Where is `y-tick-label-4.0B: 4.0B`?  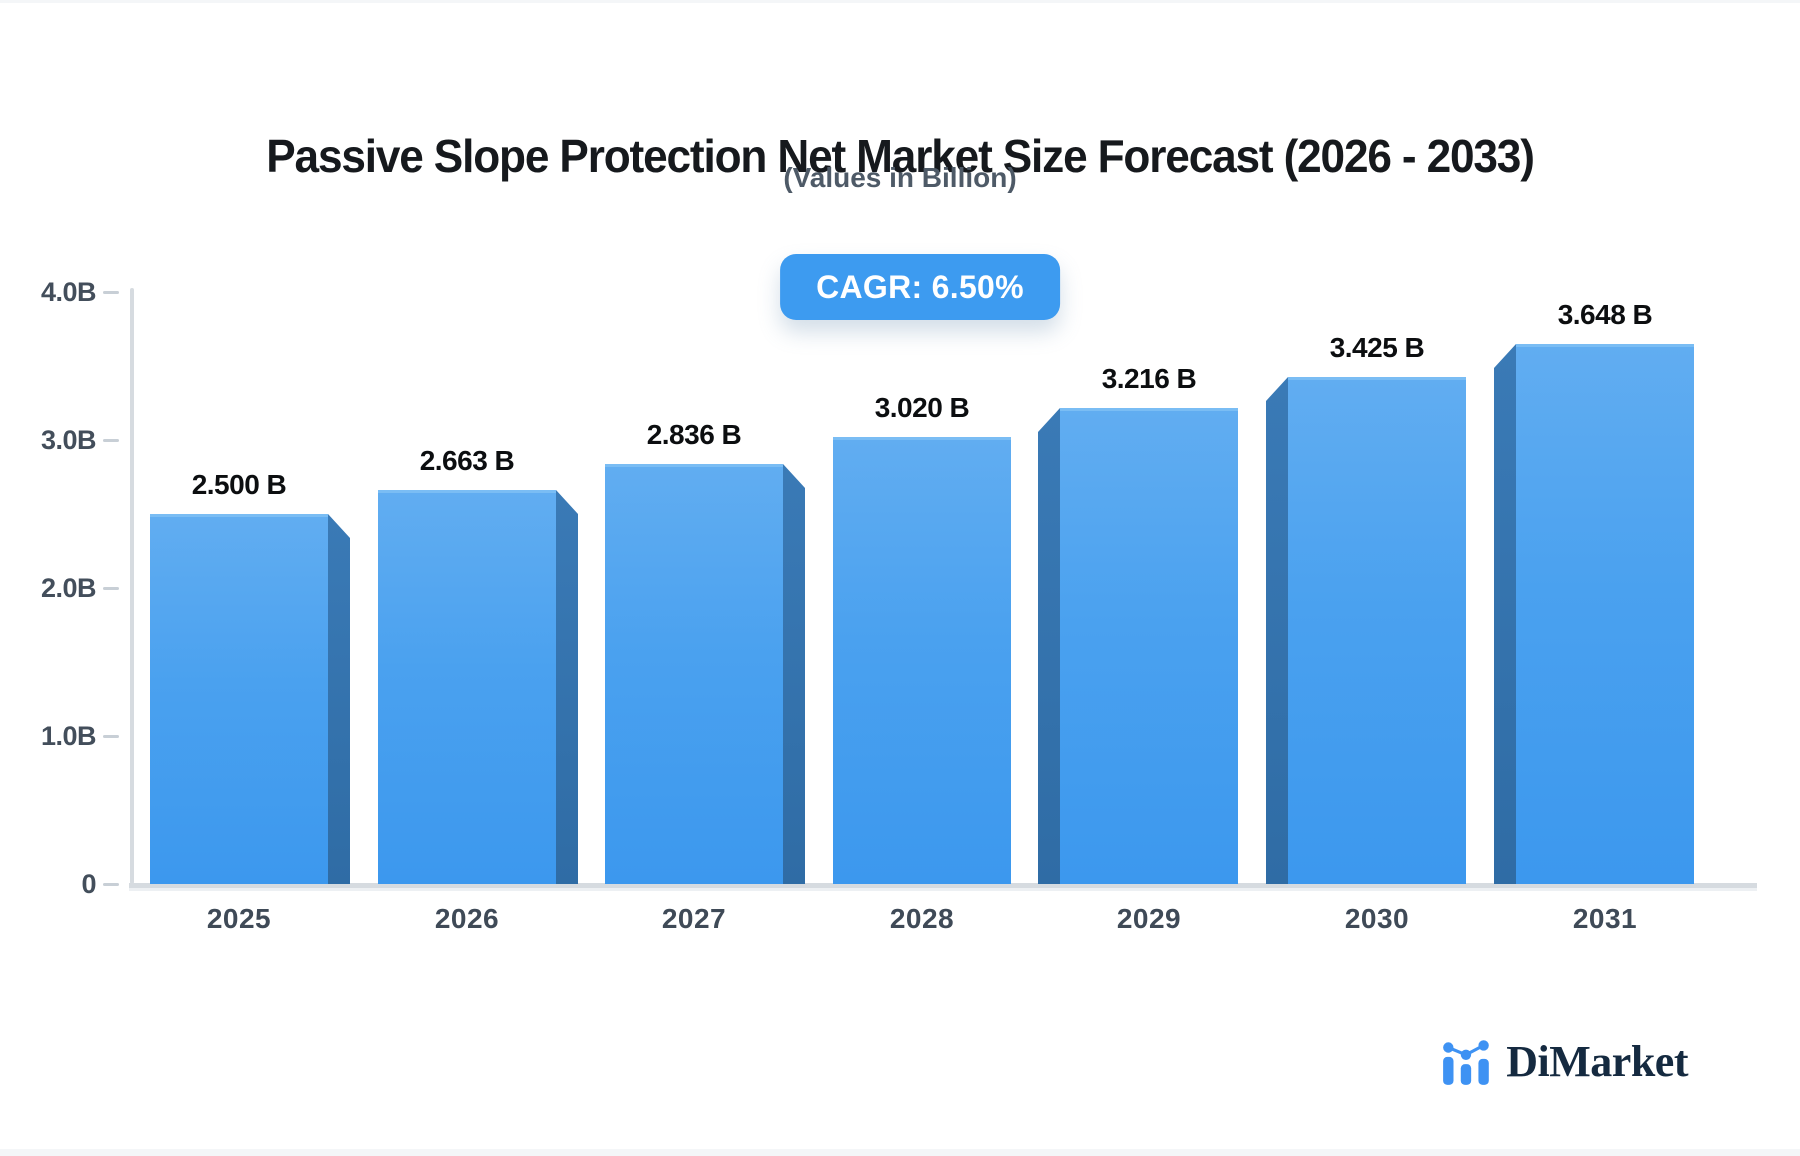 y-tick-label-4.0B: 4.0B is located at coordinates (68, 292).